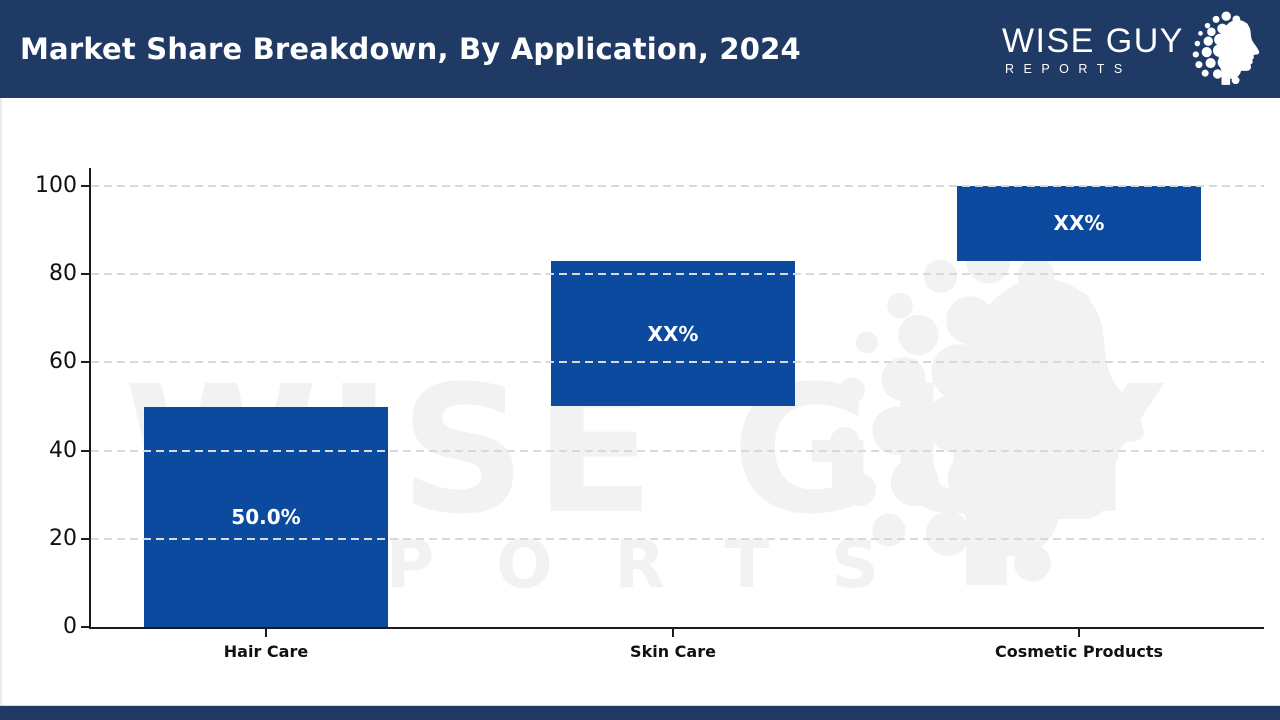 The width and height of the screenshot is (1280, 720). I want to click on y-tick-label: 60, so click(63, 362).